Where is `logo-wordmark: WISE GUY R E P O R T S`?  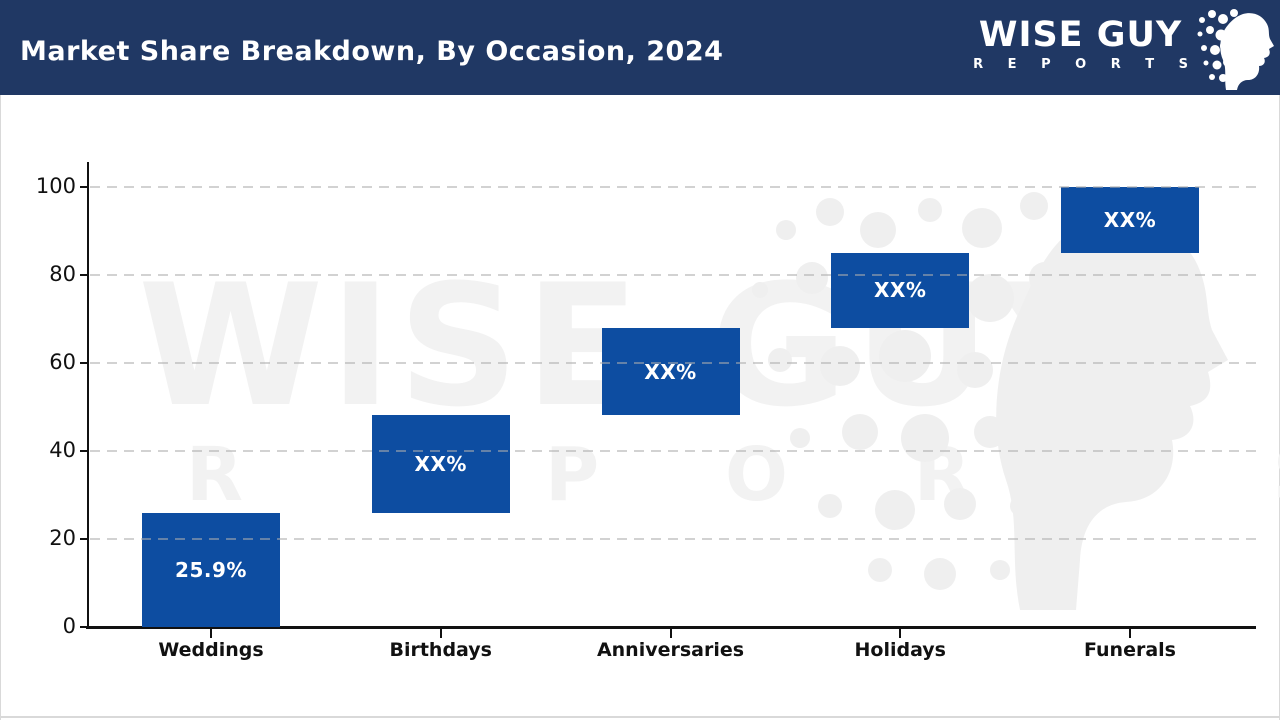 logo-wordmark: WISE GUY R E P O R T S is located at coordinates (1080, 44).